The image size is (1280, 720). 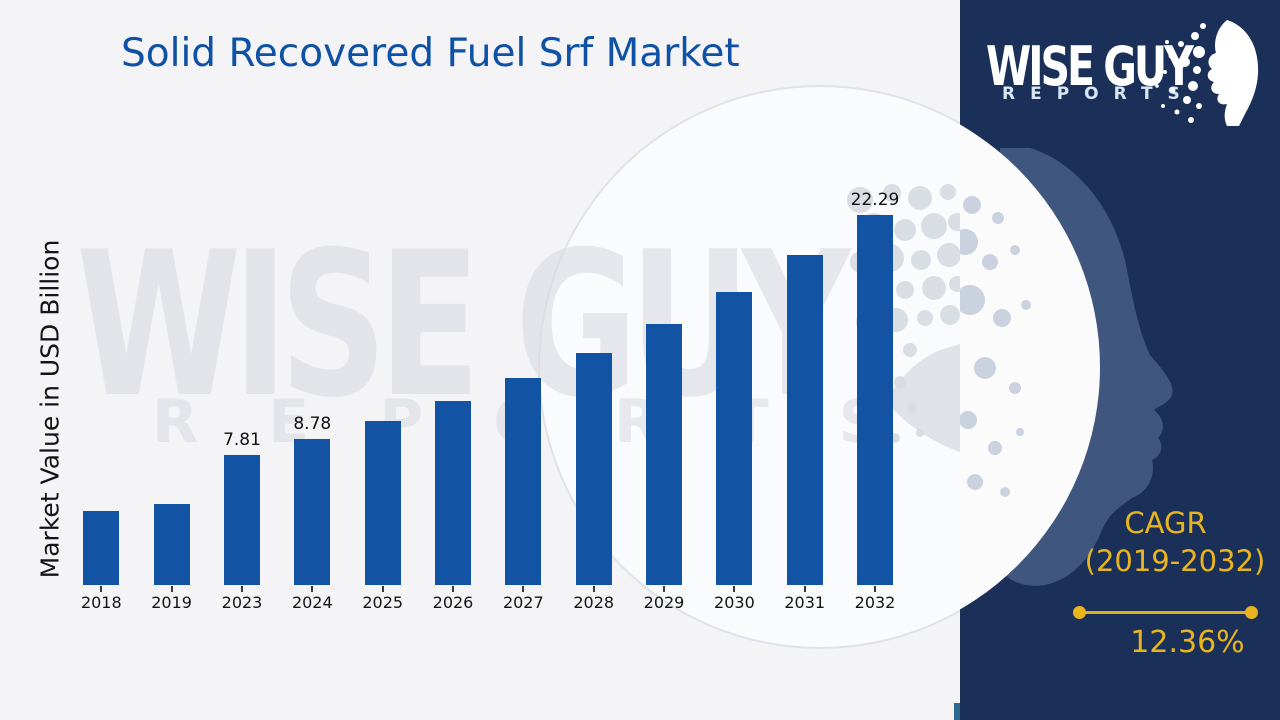 I want to click on x-tick-label-2026: 2026, so click(x=453, y=602).